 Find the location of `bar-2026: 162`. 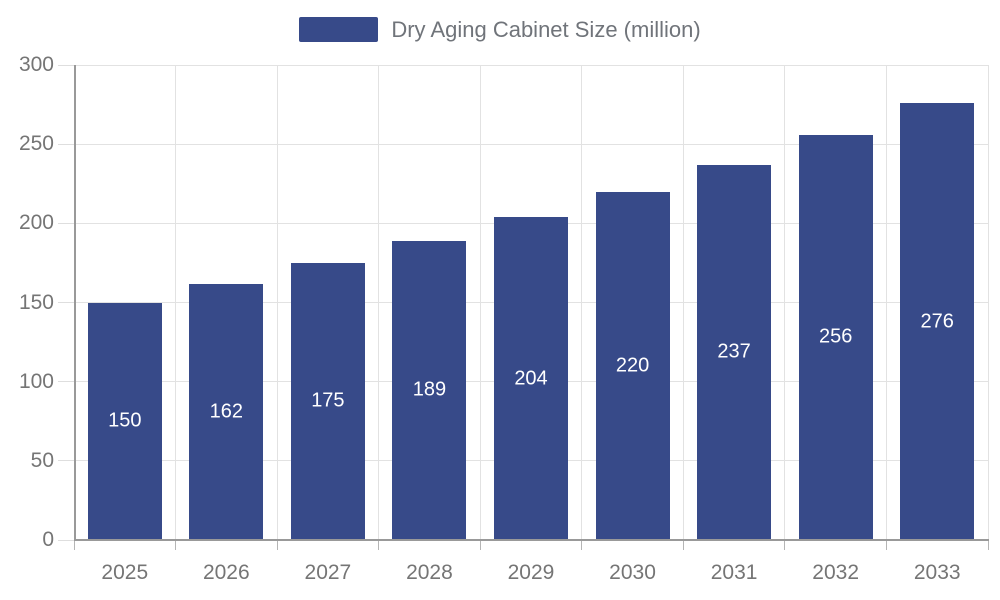

bar-2026: 162 is located at coordinates (226, 411).